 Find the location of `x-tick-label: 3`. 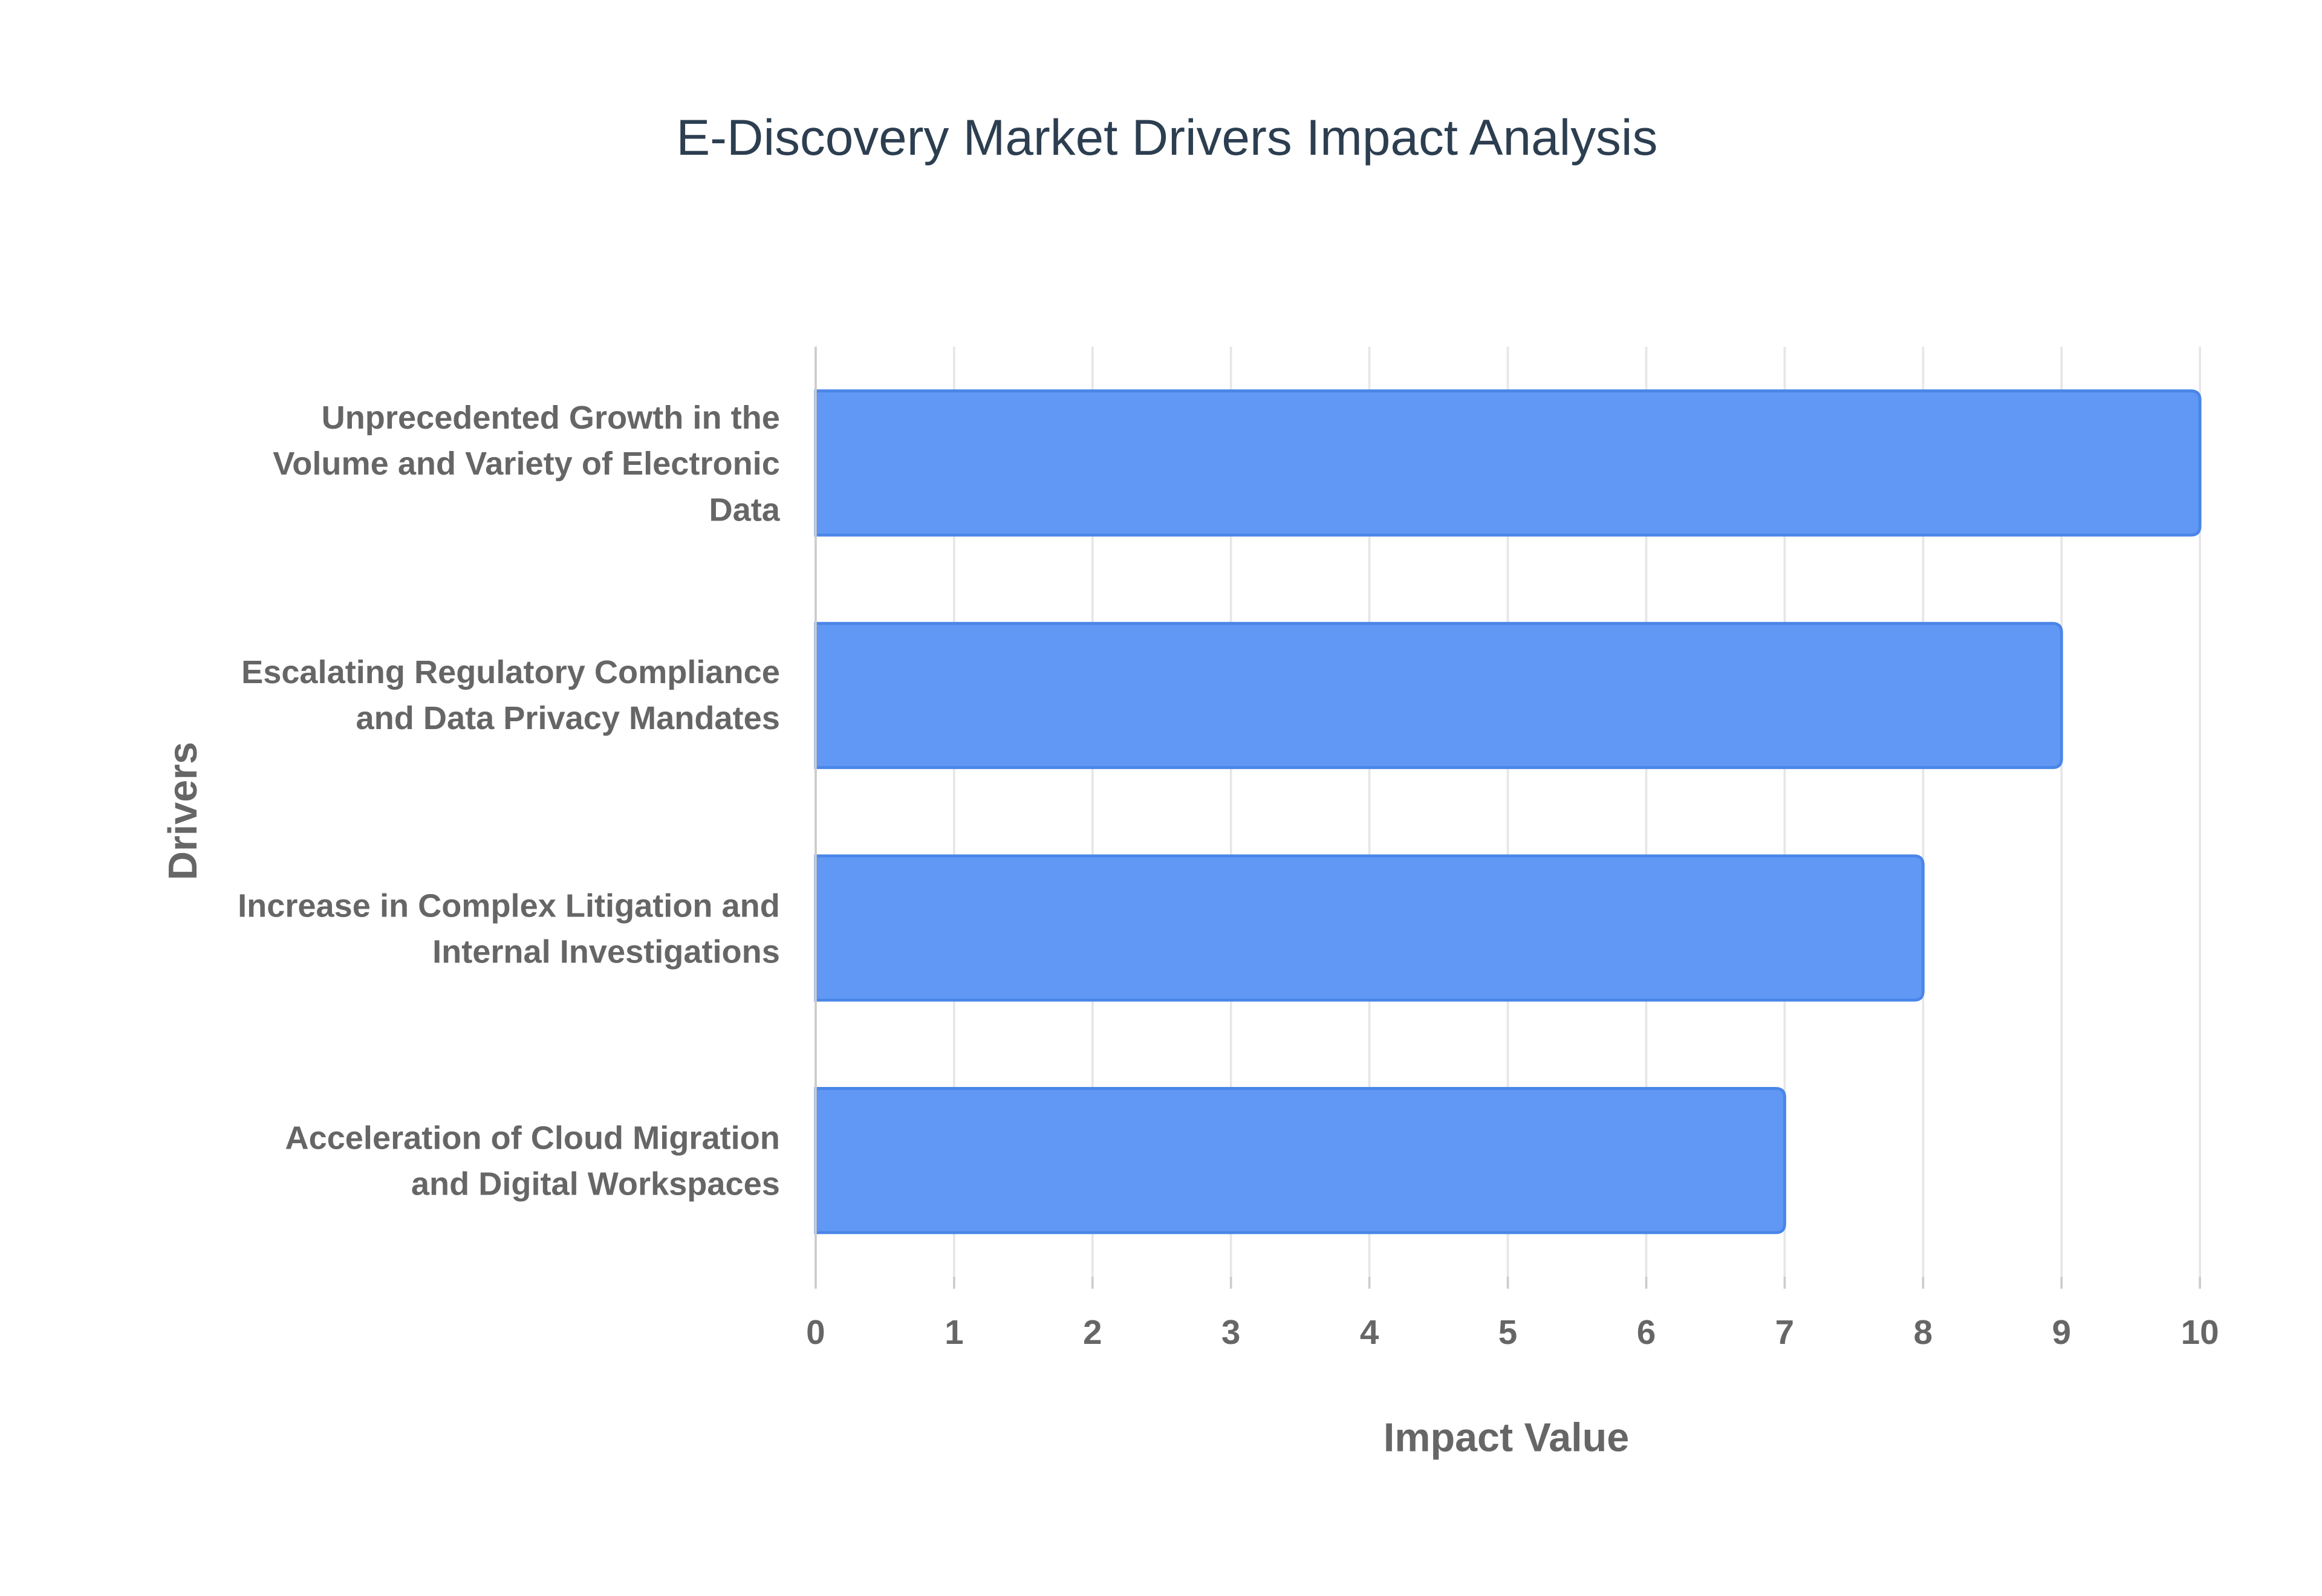

x-tick-label: 3 is located at coordinates (1230, 1332).